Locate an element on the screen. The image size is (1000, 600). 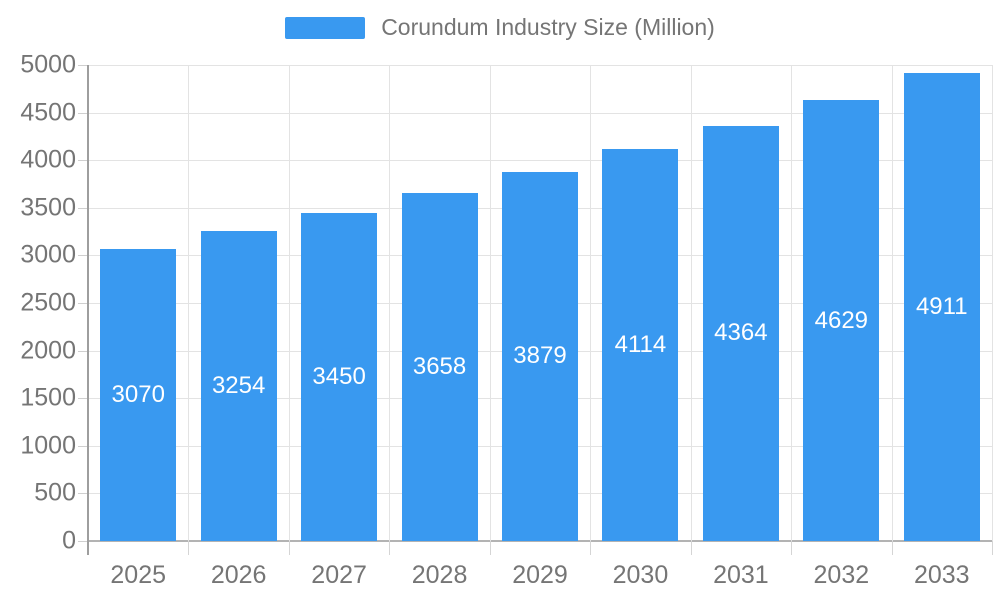
bar-value-label: 4364 is located at coordinates (741, 333).